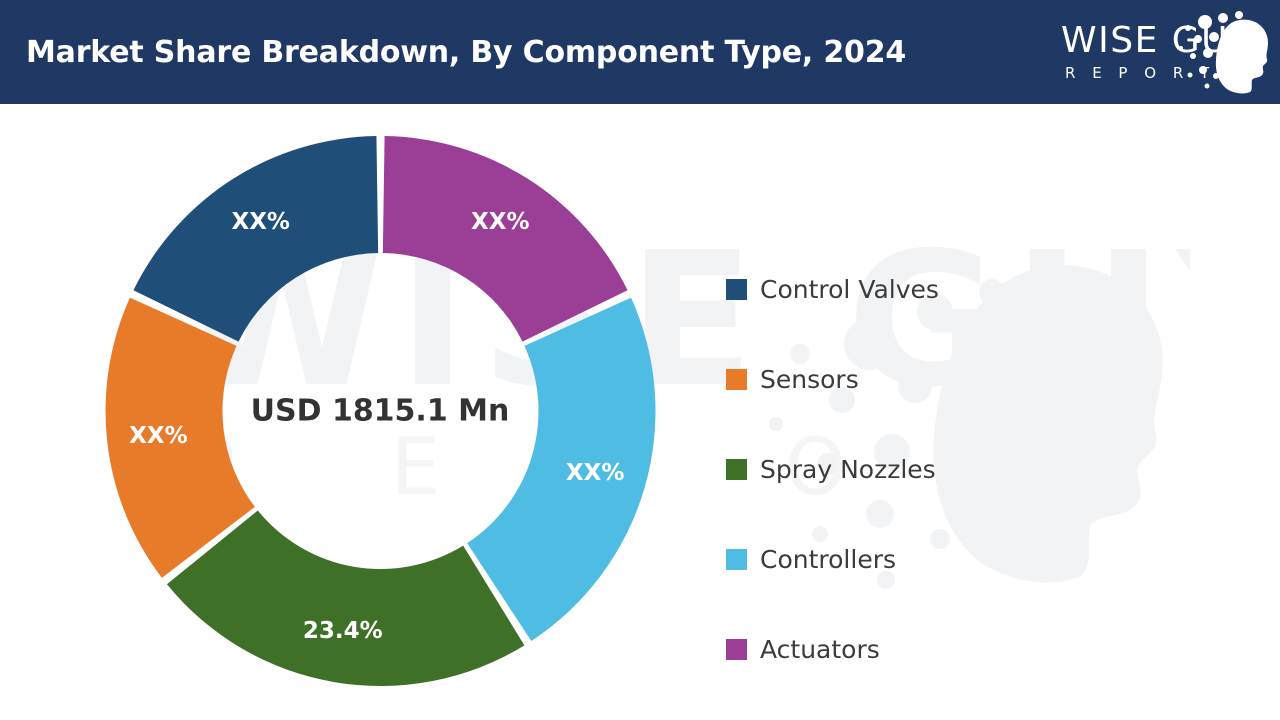 This screenshot has height=720, width=1280. I want to click on legend-item-label: Controllers, so click(828, 559).